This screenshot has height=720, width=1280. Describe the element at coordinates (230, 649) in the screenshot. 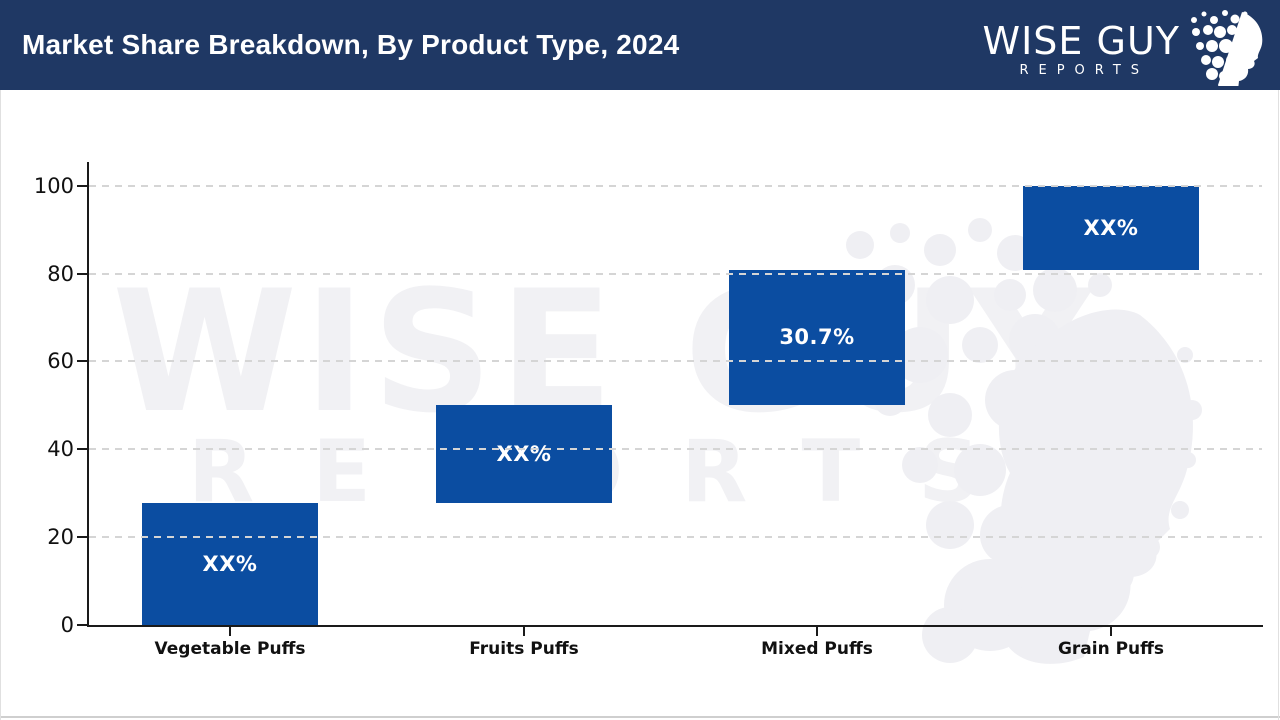

I see `x-category-label-1: Vegetable Puffs` at that location.